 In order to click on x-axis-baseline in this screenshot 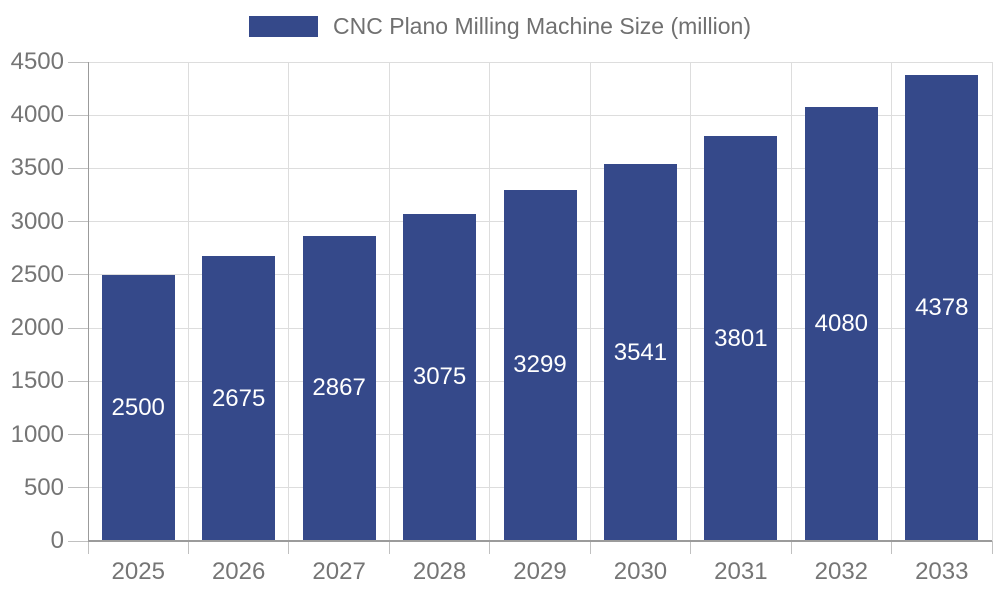, I will do `click(540, 541)`.